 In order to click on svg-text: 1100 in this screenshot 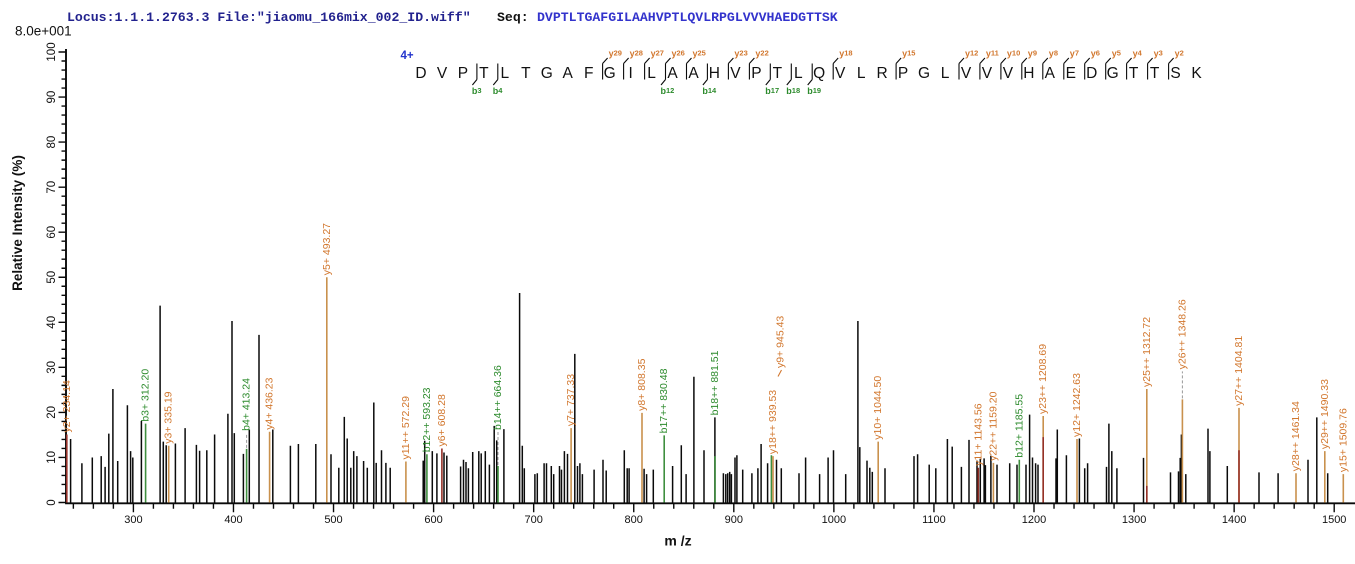, I will do `click(934, 520)`.